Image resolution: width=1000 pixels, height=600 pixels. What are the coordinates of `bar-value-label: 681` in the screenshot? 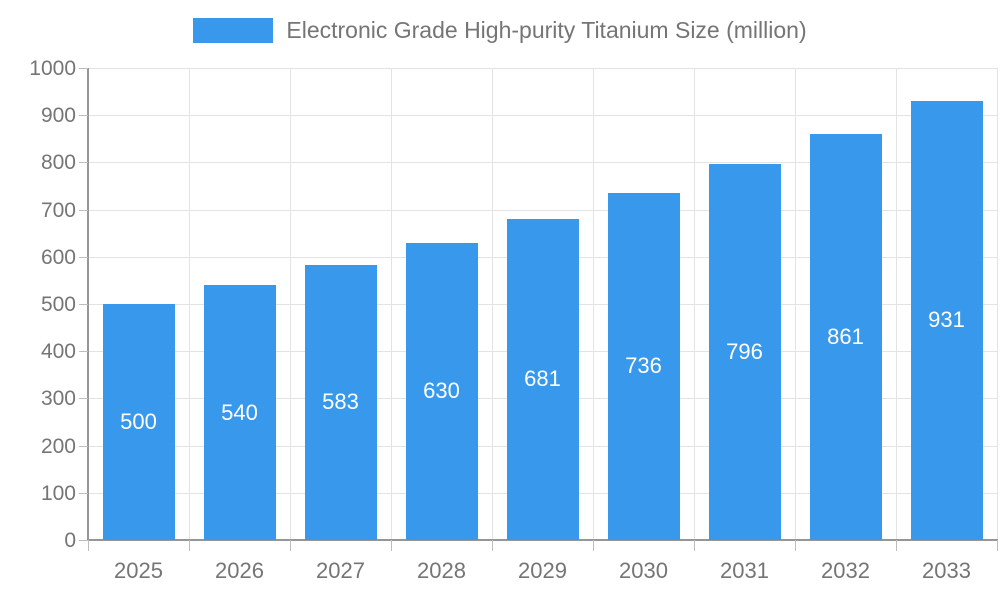 It's located at (542, 379).